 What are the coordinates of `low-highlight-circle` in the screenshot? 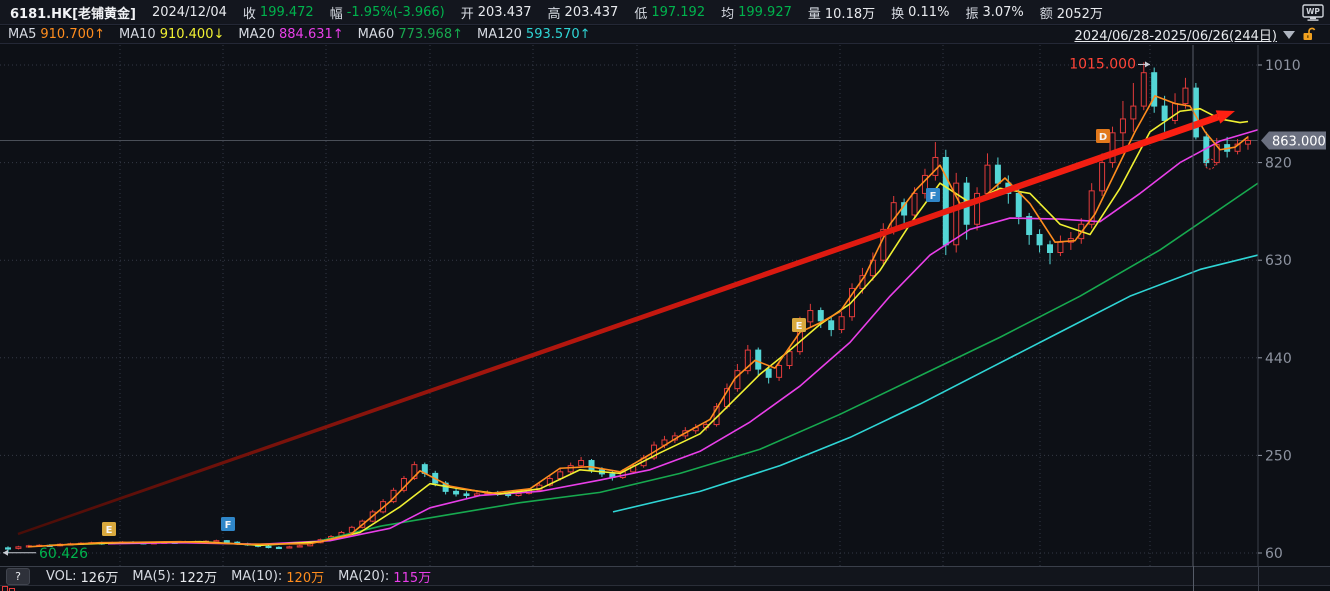 It's located at (1210, 164).